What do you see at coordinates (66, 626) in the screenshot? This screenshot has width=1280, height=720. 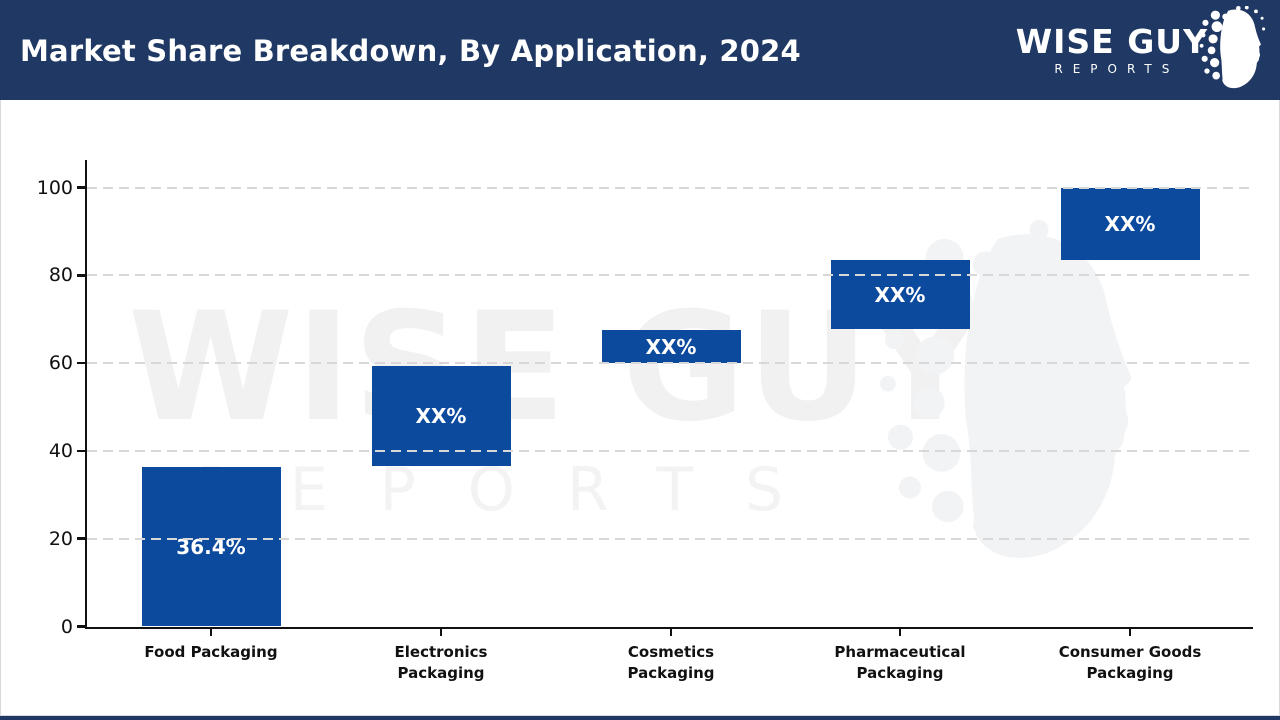 I see `y-tick-label: 0` at bounding box center [66, 626].